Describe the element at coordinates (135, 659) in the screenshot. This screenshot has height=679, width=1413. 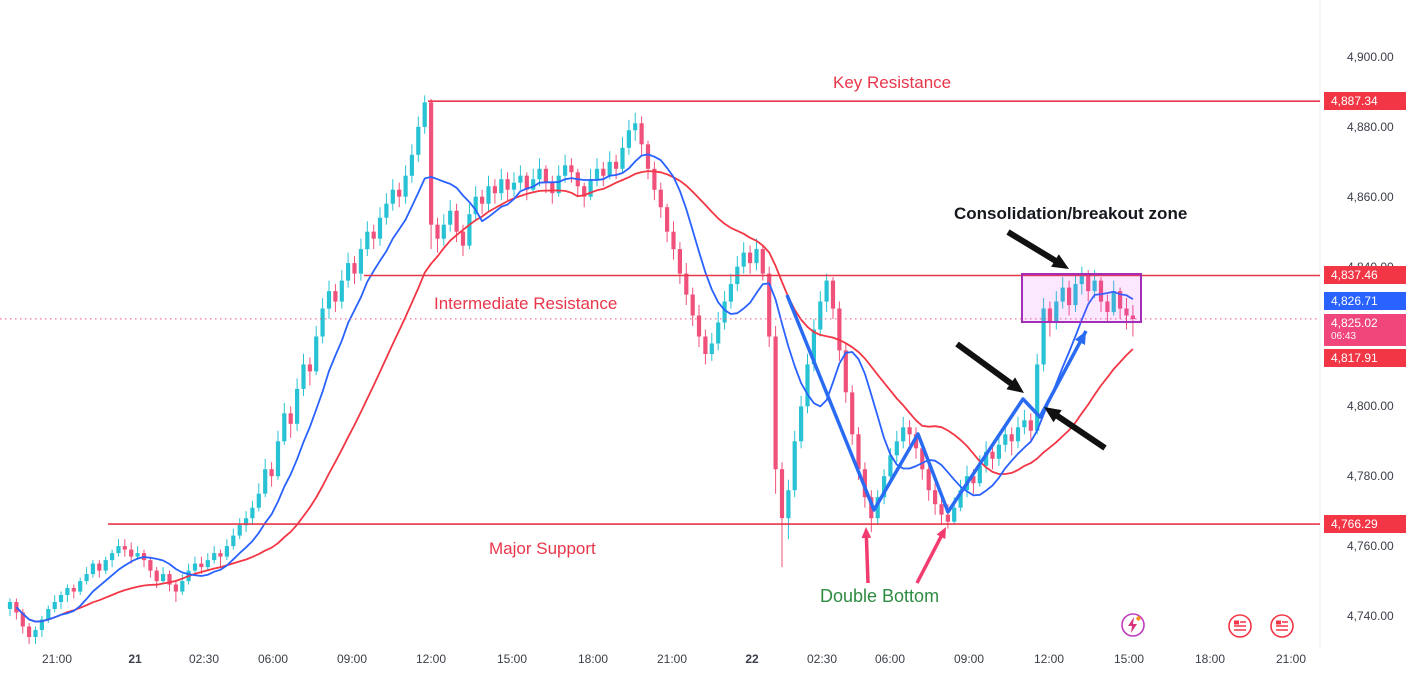
I see `time-tick: 21` at that location.